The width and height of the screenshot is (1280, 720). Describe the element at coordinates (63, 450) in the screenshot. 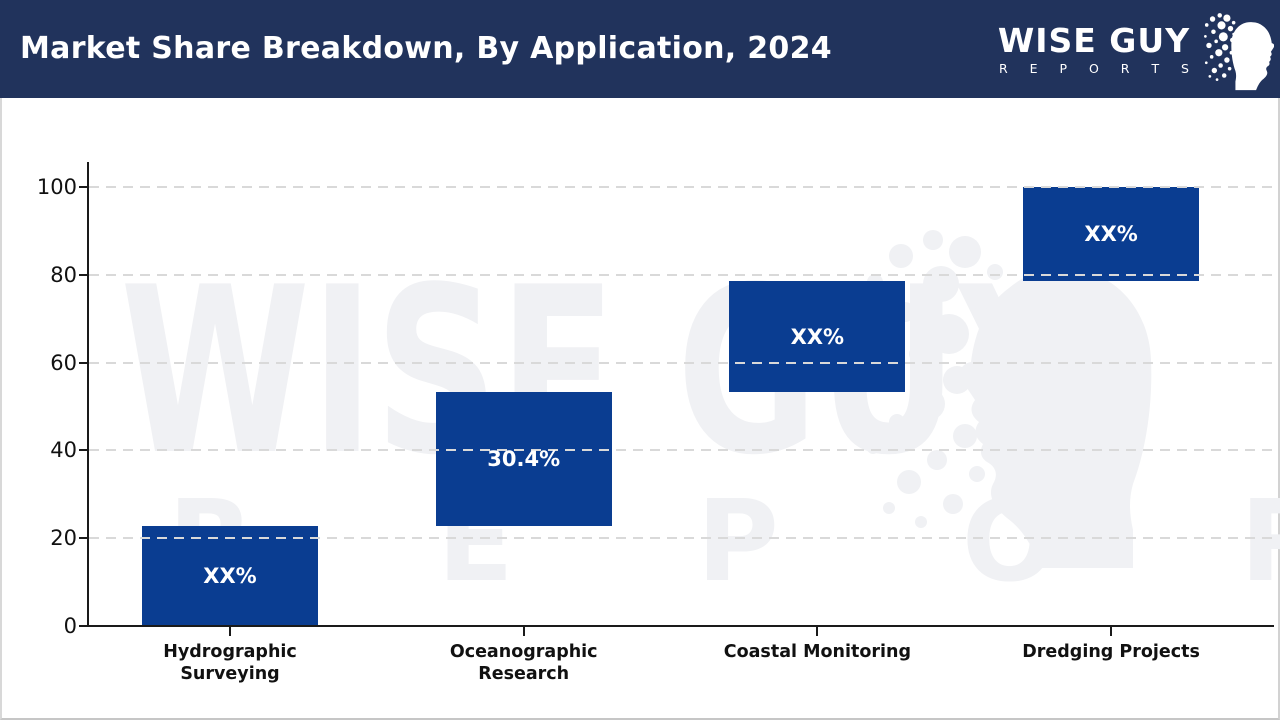

I see `y-axis-tick-label: 40` at that location.